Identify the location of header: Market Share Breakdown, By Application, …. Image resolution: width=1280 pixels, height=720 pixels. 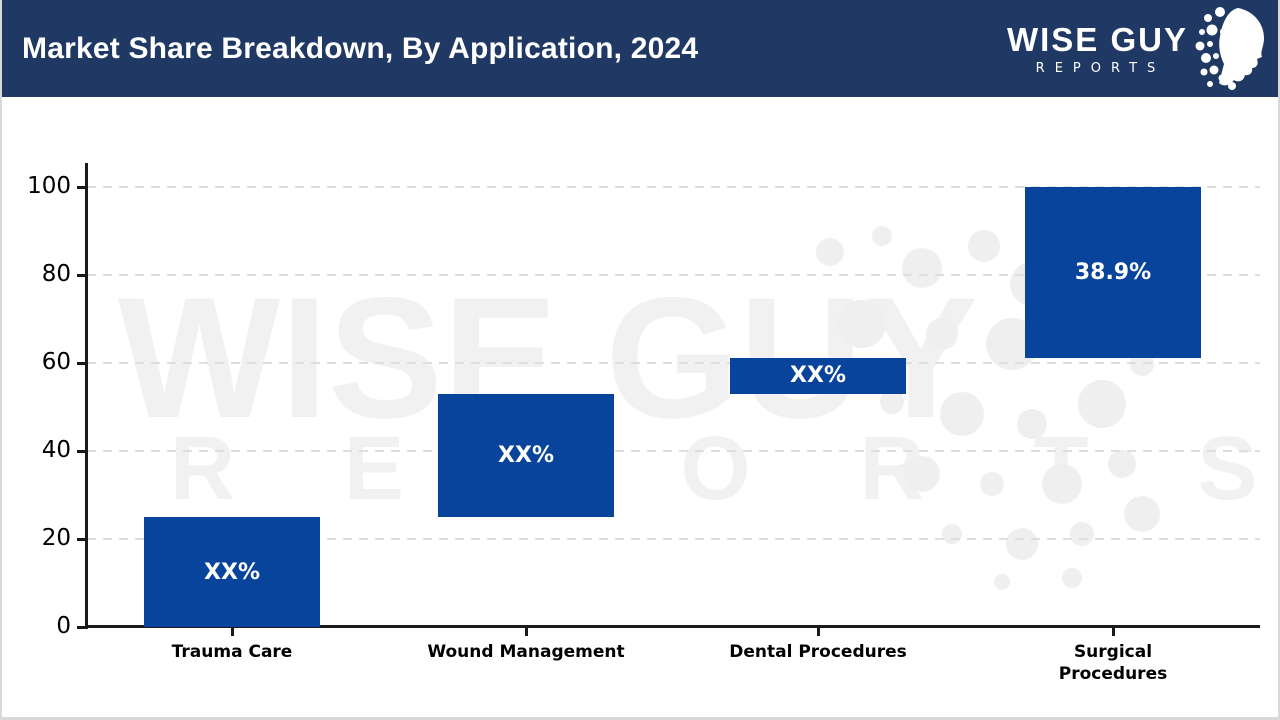
(640, 48).